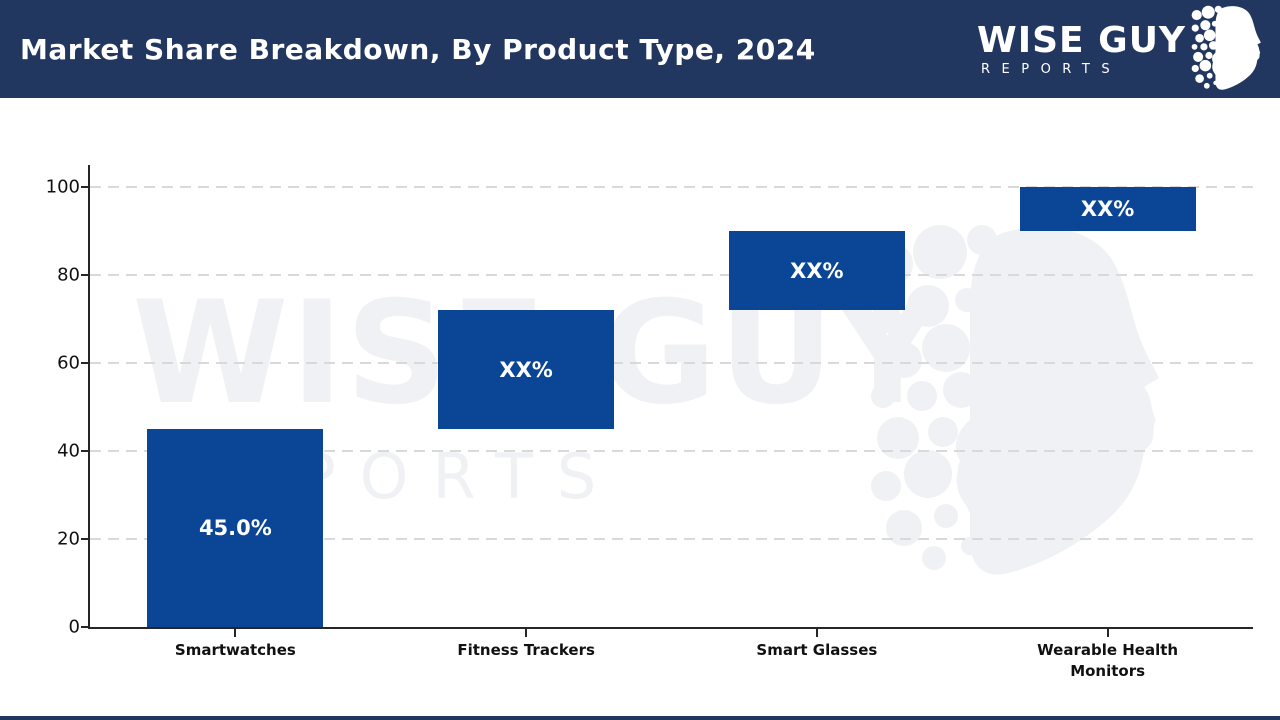  I want to click on brand-wordmark: WISE GUY REPORTS, so click(1081, 48).